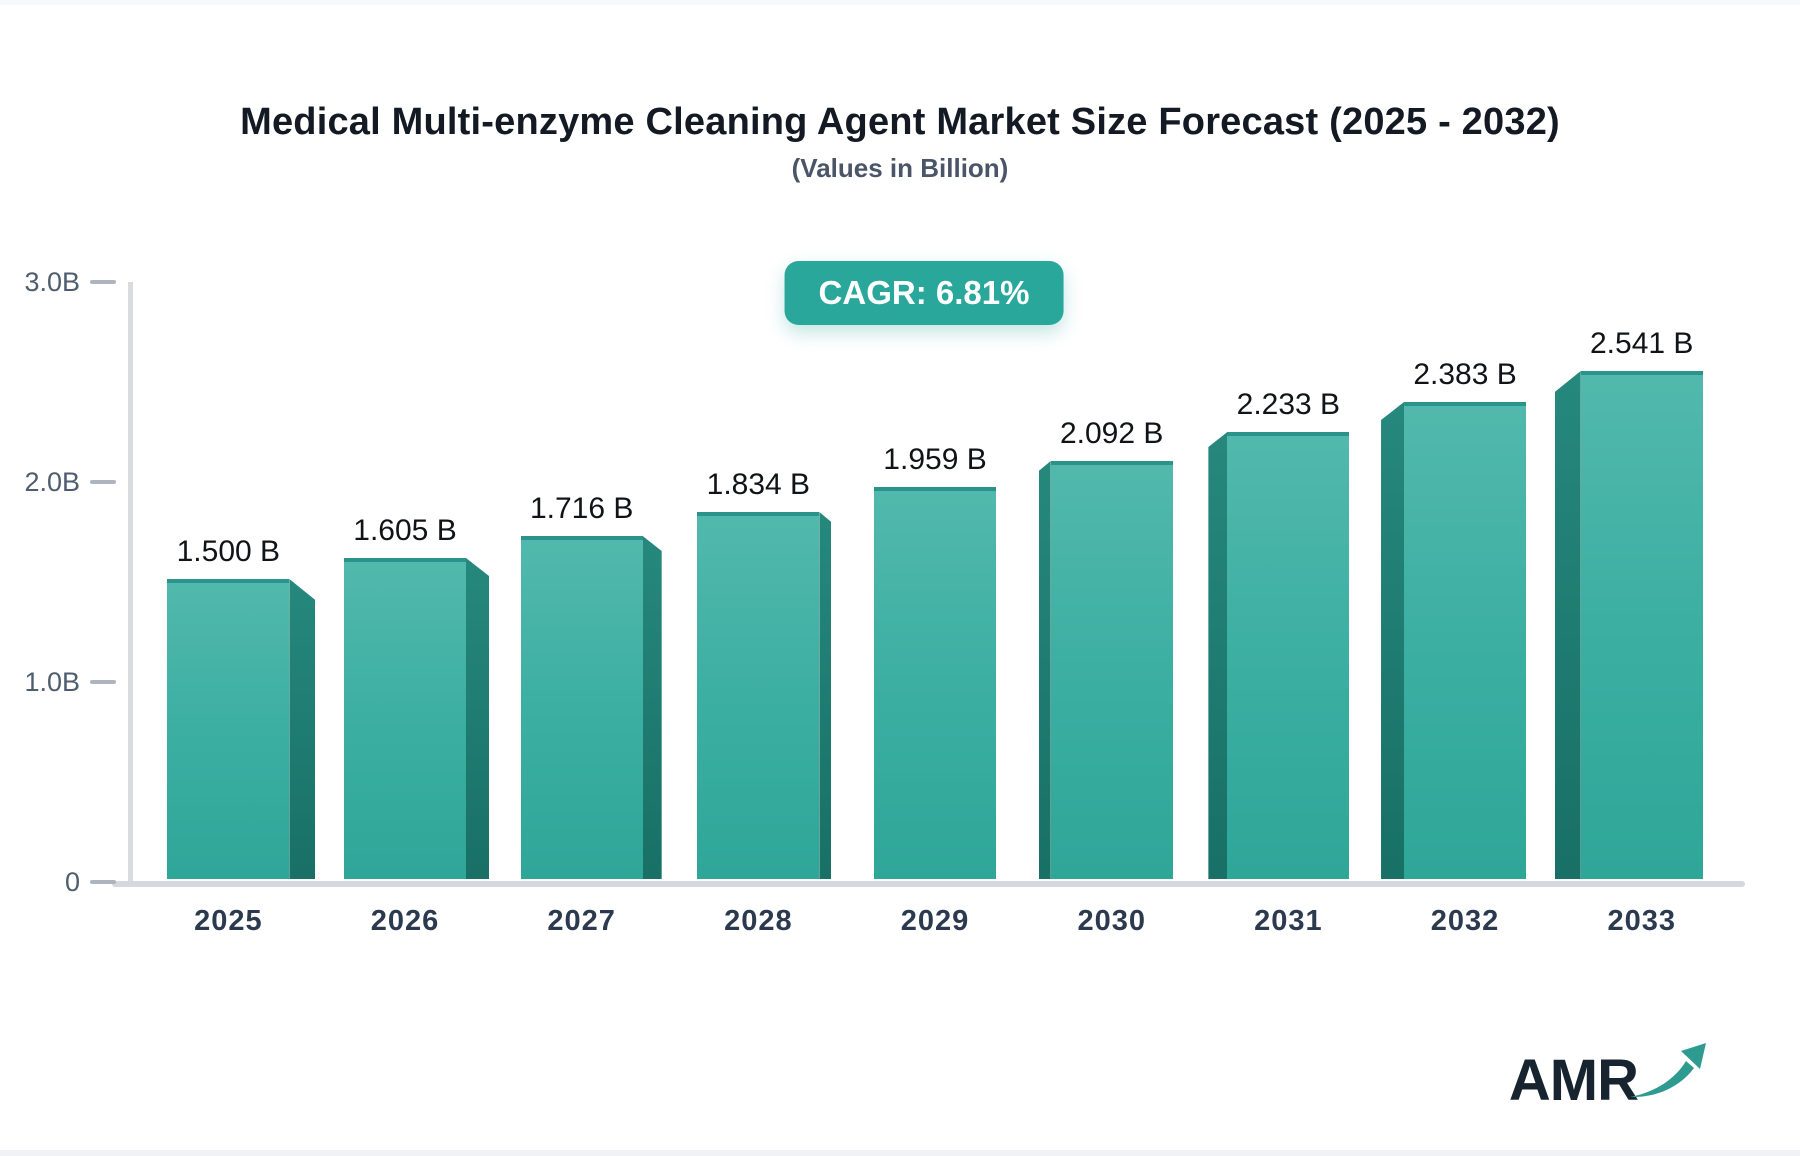 The image size is (1800, 1156). I want to click on x-axis-label-2032: 2032, so click(1465, 921).